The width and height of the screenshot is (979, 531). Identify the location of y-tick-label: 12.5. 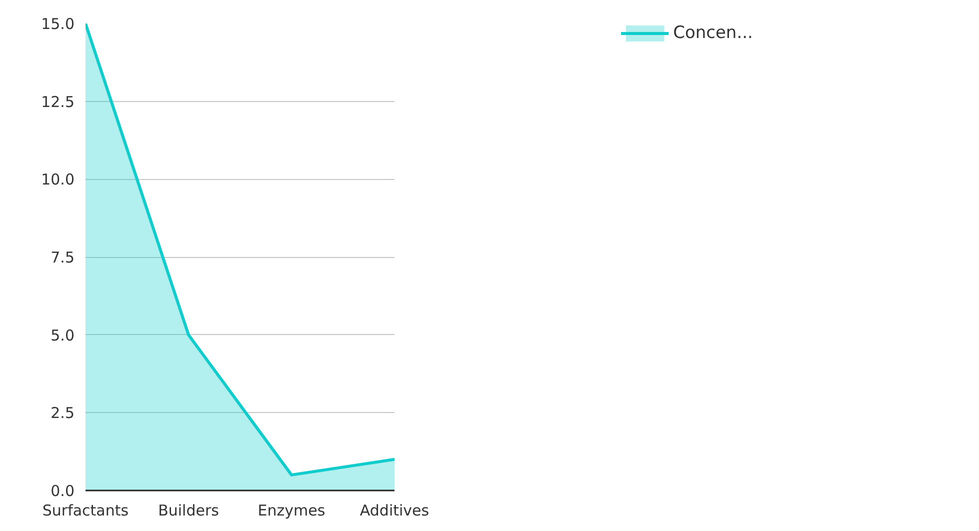
(58, 101).